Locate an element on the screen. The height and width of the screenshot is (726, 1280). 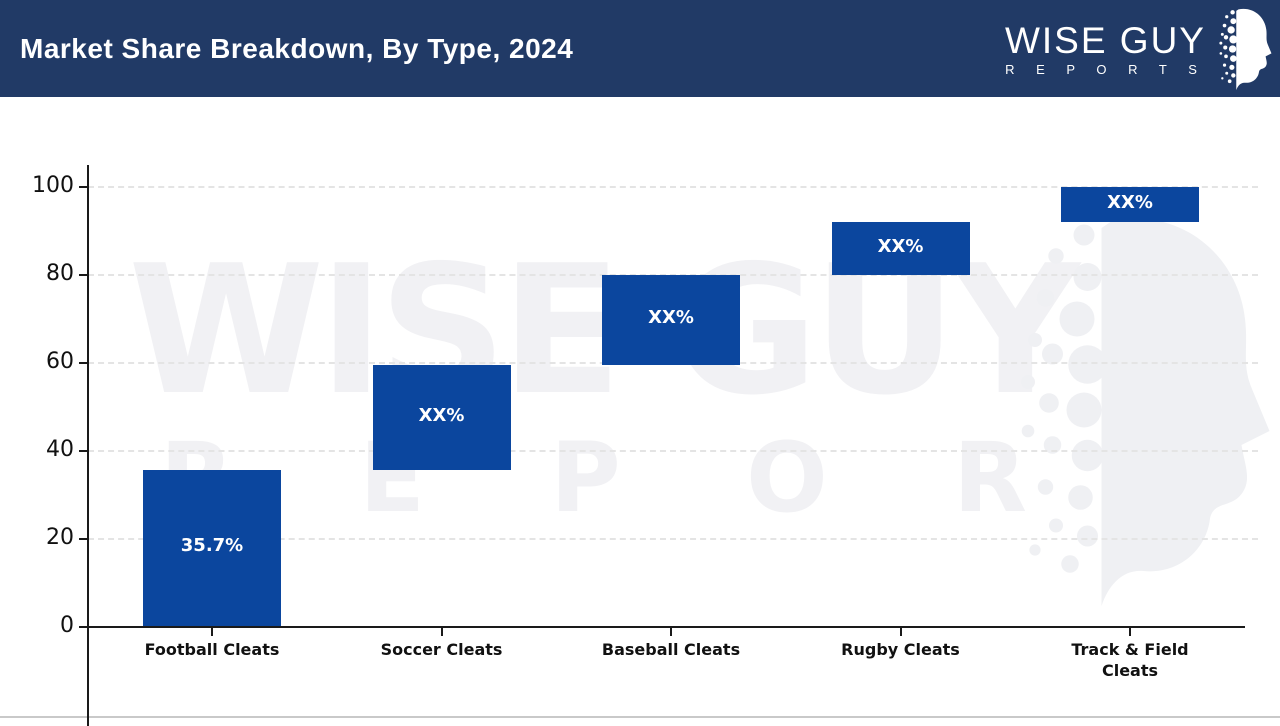
bar-football-cleats is located at coordinates (212, 548).